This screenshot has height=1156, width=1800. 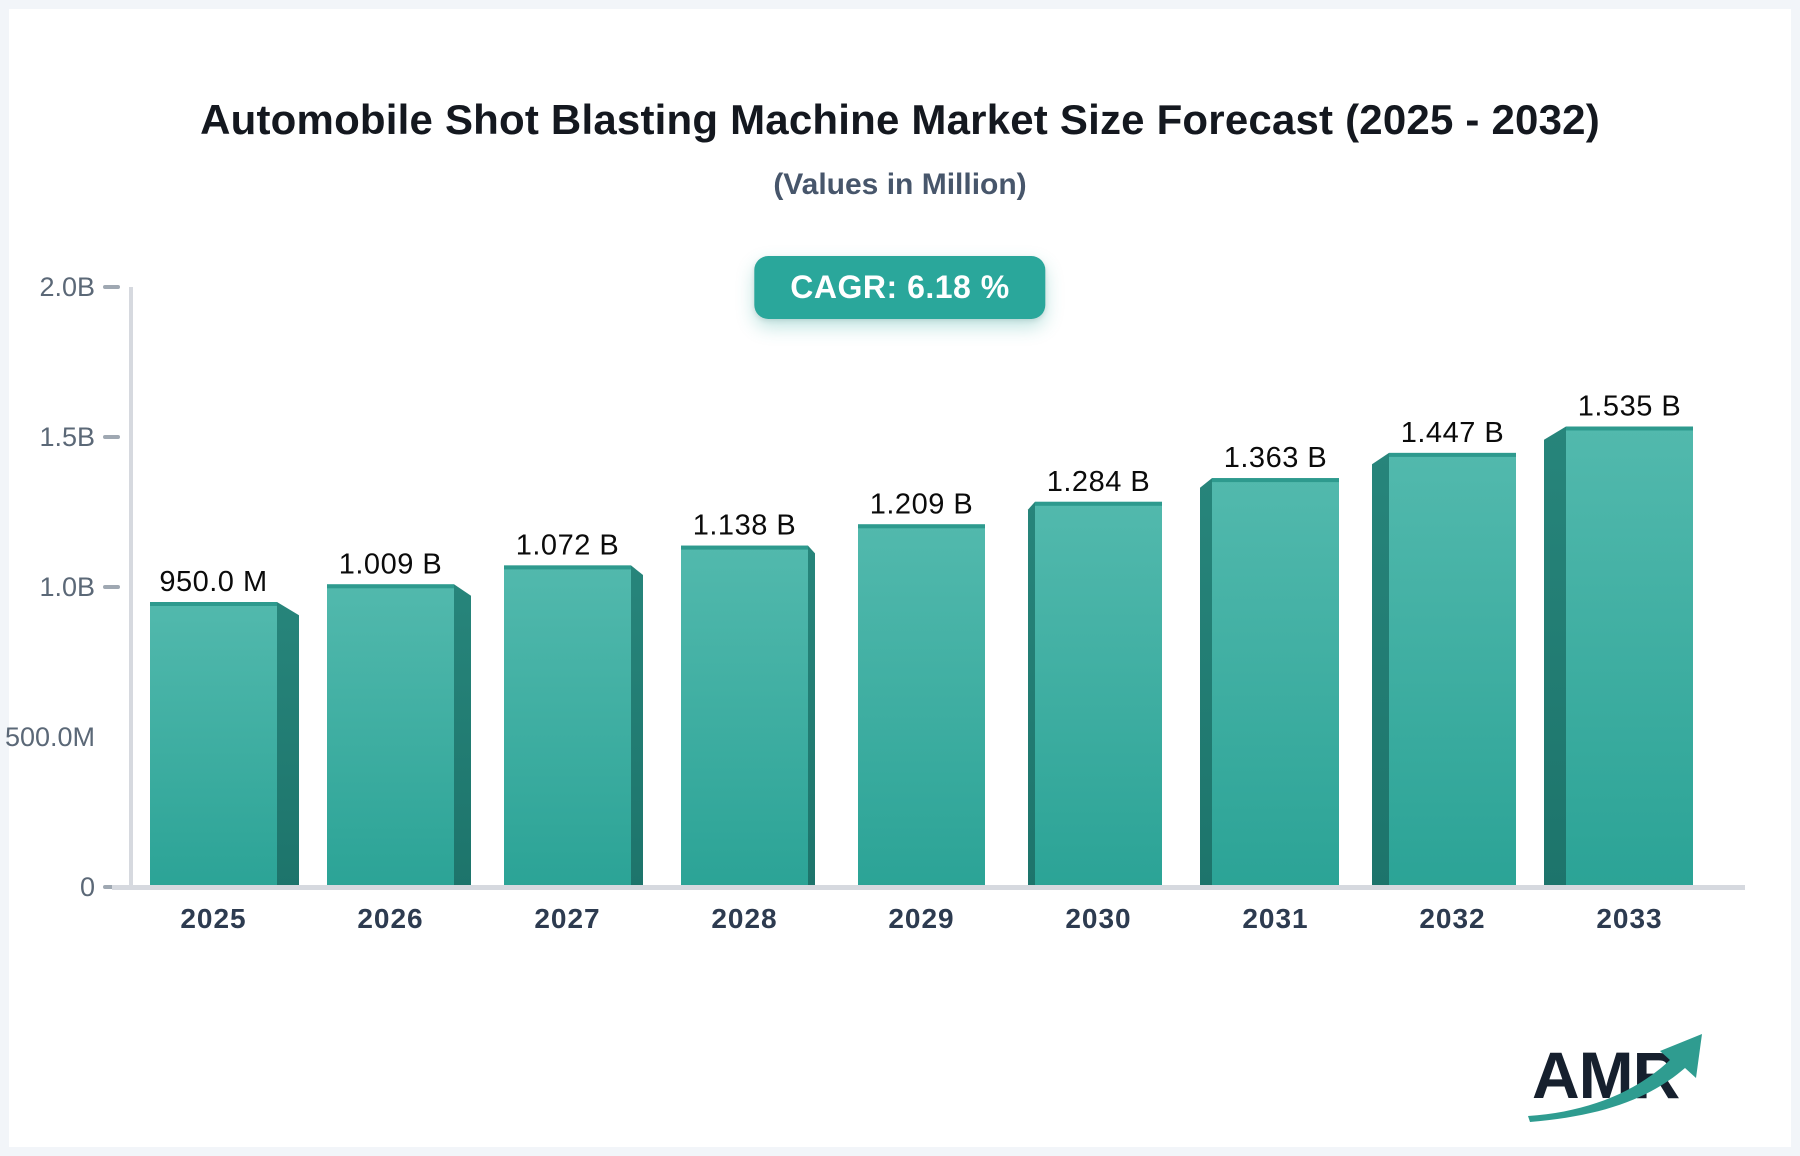 I want to click on amr-logo-arrow-icon, so click(x=1615, y=1078).